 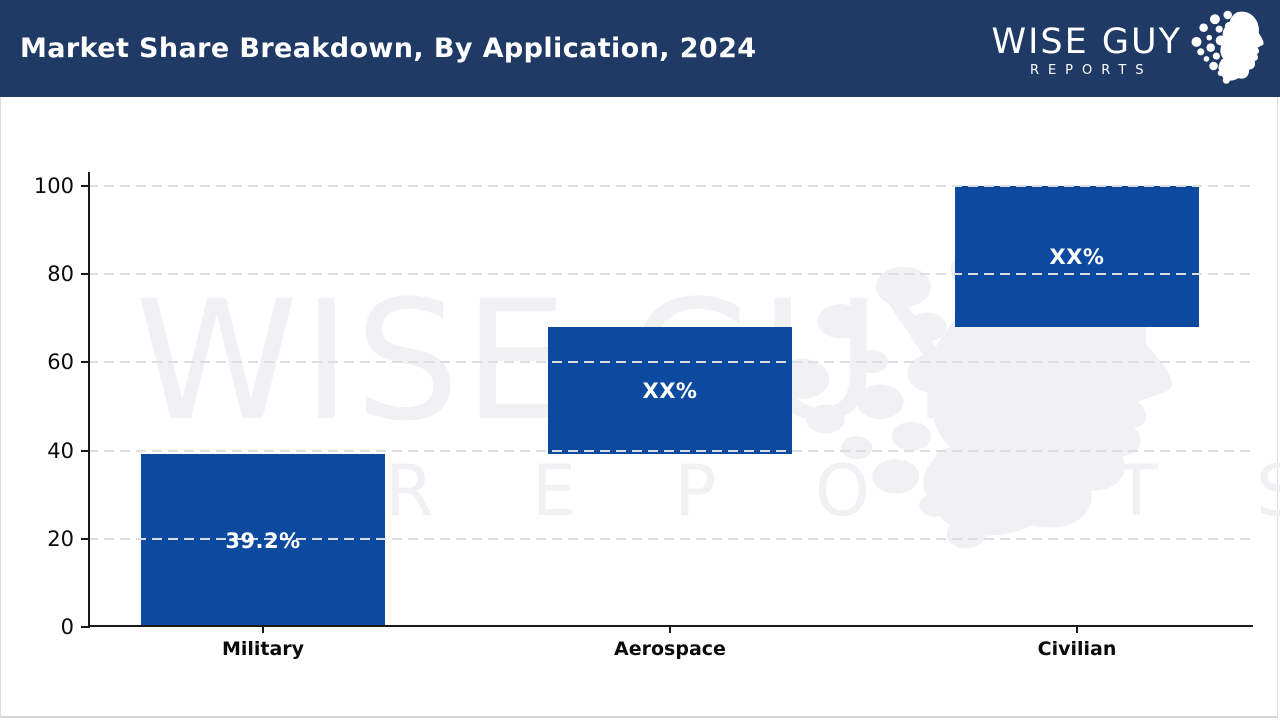 I want to click on logo-text: WISE GUY REPORTS, so click(x=1086, y=51).